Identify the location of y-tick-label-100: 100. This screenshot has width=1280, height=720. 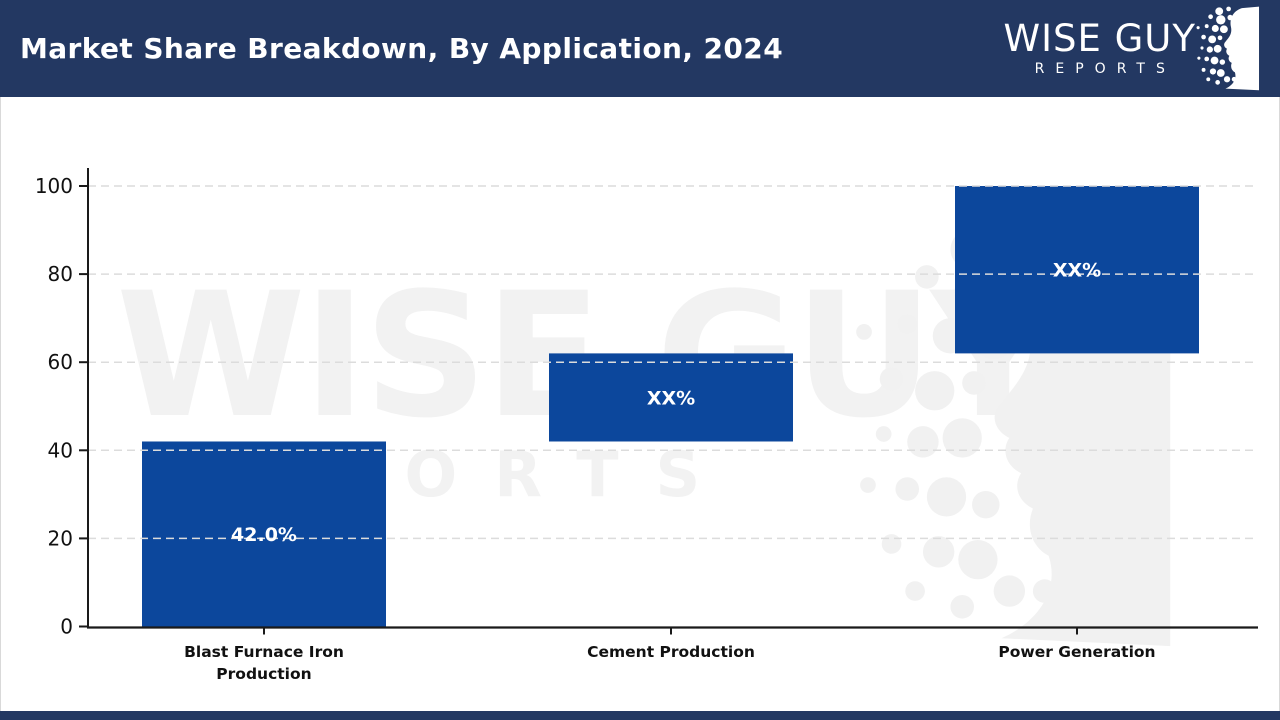
(54, 186).